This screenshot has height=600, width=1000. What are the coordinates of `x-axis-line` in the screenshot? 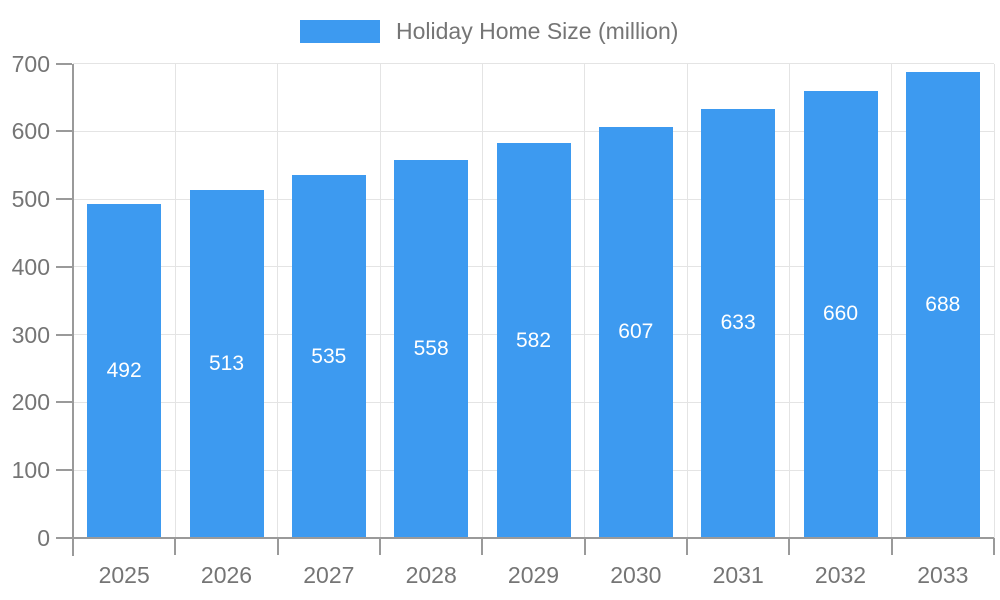 It's located at (533, 538).